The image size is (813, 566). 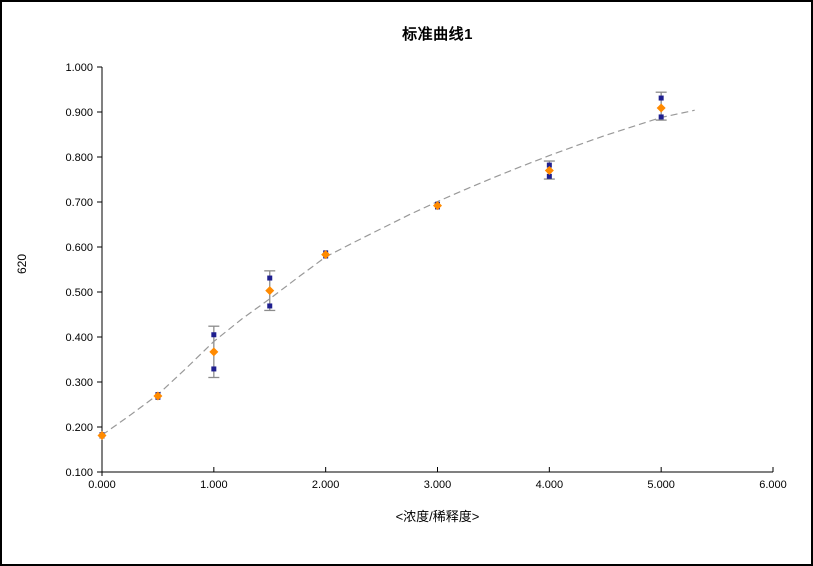 What do you see at coordinates (79, 158) in the screenshot?
I see `y-tick-label: 0.800` at bounding box center [79, 158].